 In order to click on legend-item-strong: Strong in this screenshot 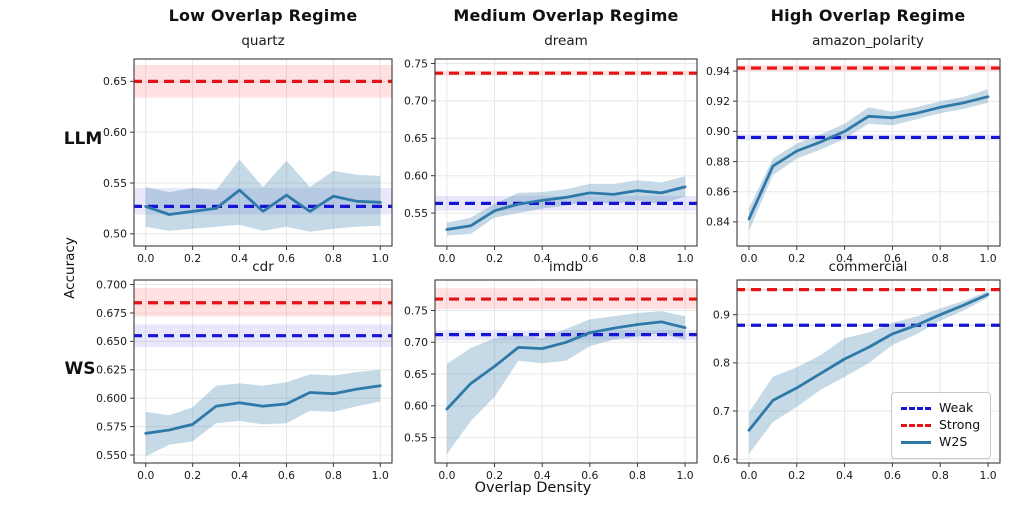, I will do `click(941, 425)`.